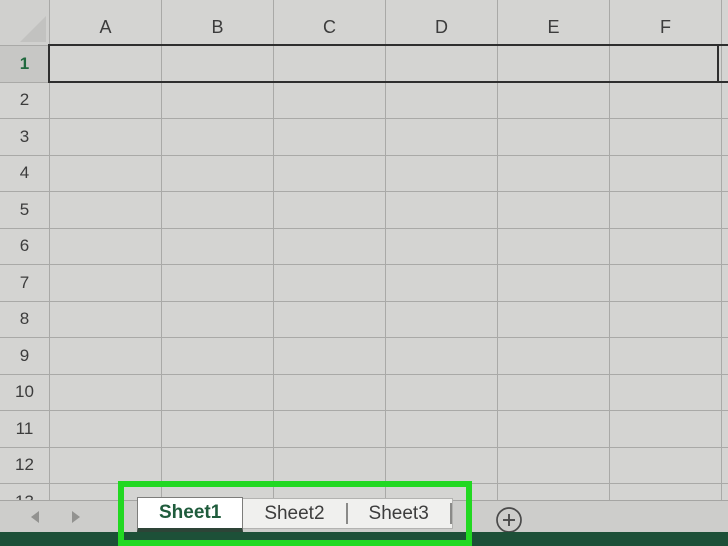 Image resolution: width=728 pixels, height=546 pixels. Describe the element at coordinates (218, 210) in the screenshot. I see `cell-b5` at that location.